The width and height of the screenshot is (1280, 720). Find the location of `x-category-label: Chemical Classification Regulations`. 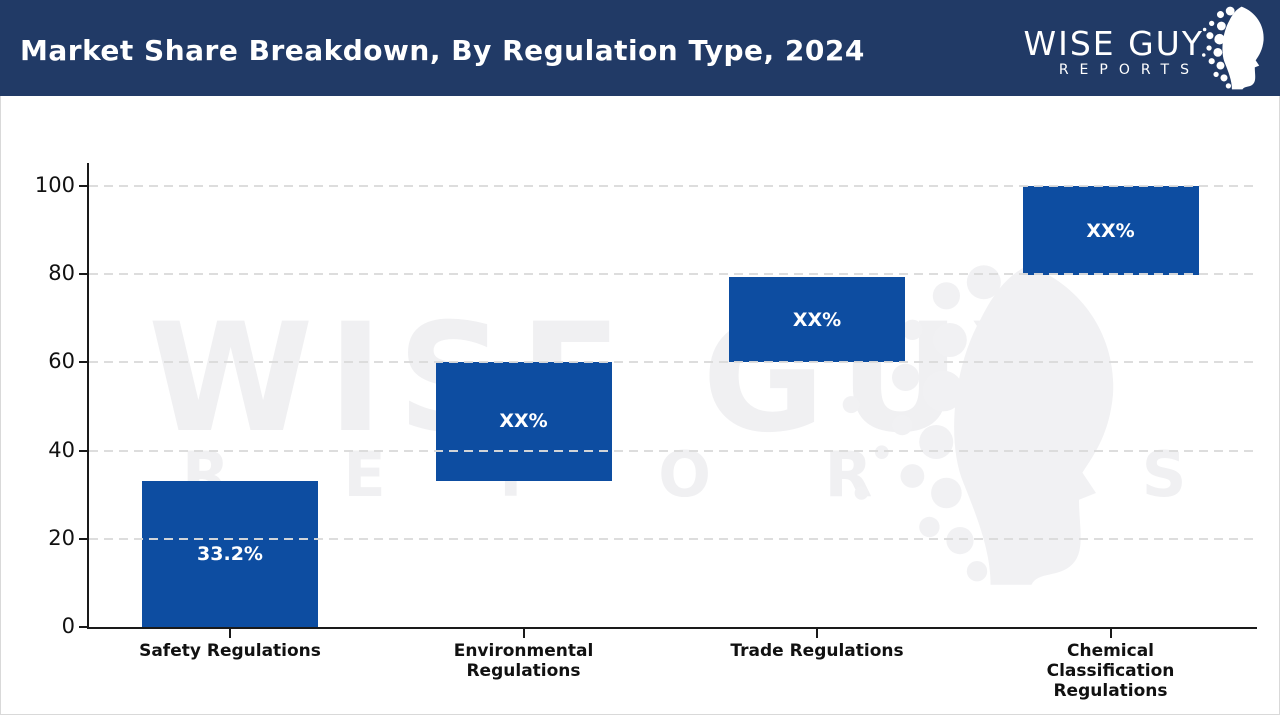

x-category-label: Chemical Classification Regulations is located at coordinates (1110, 671).